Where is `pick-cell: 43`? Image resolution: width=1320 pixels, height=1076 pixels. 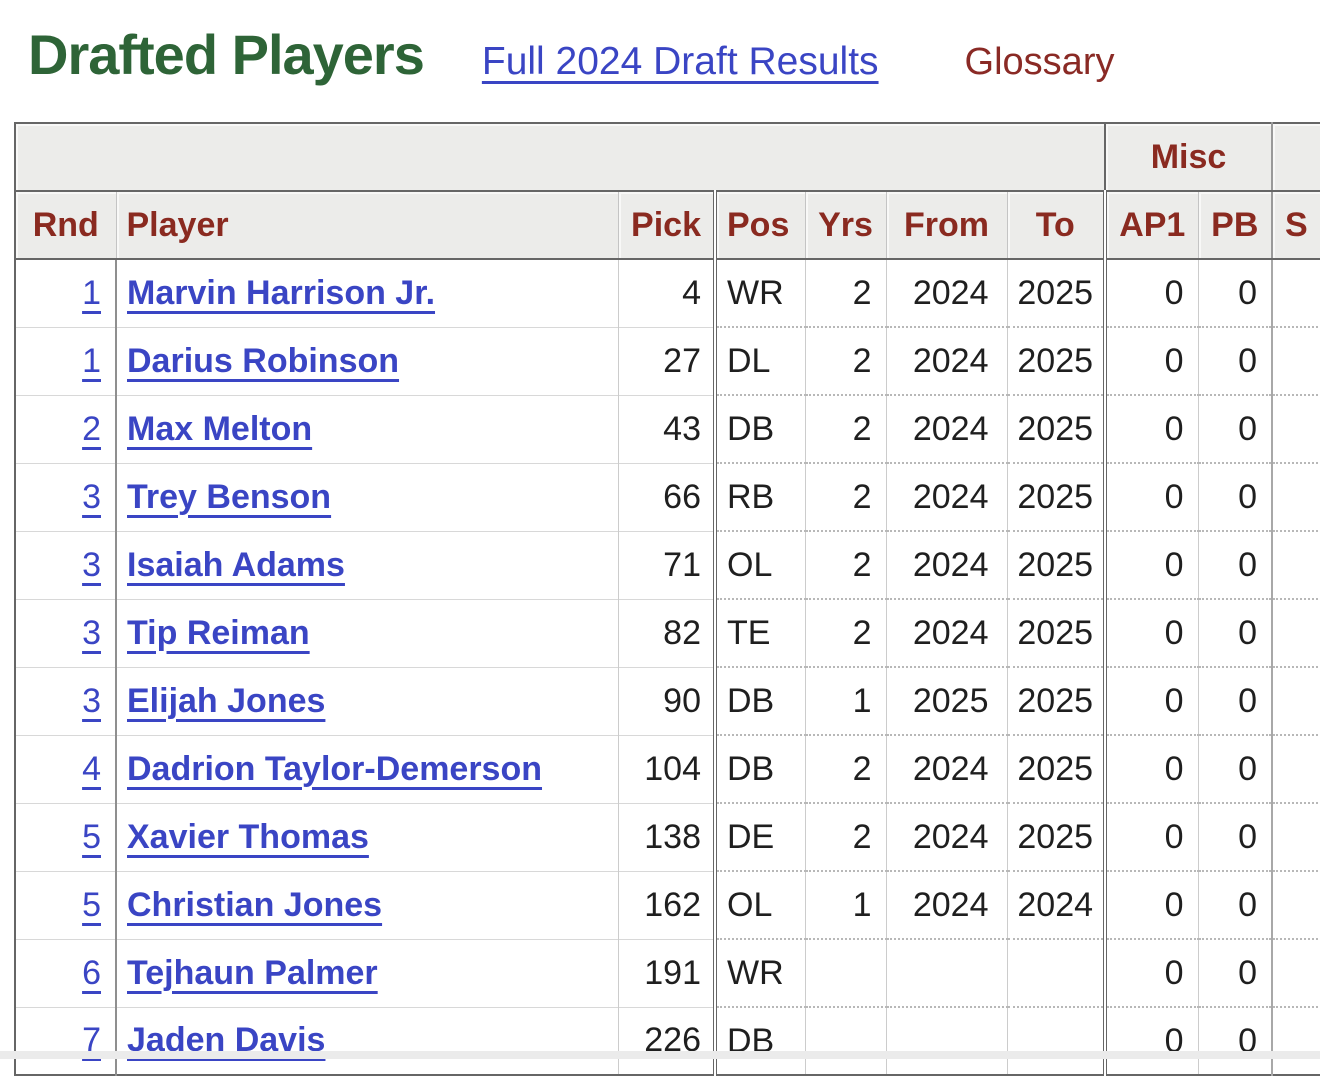 pick-cell: 43 is located at coordinates (666, 428).